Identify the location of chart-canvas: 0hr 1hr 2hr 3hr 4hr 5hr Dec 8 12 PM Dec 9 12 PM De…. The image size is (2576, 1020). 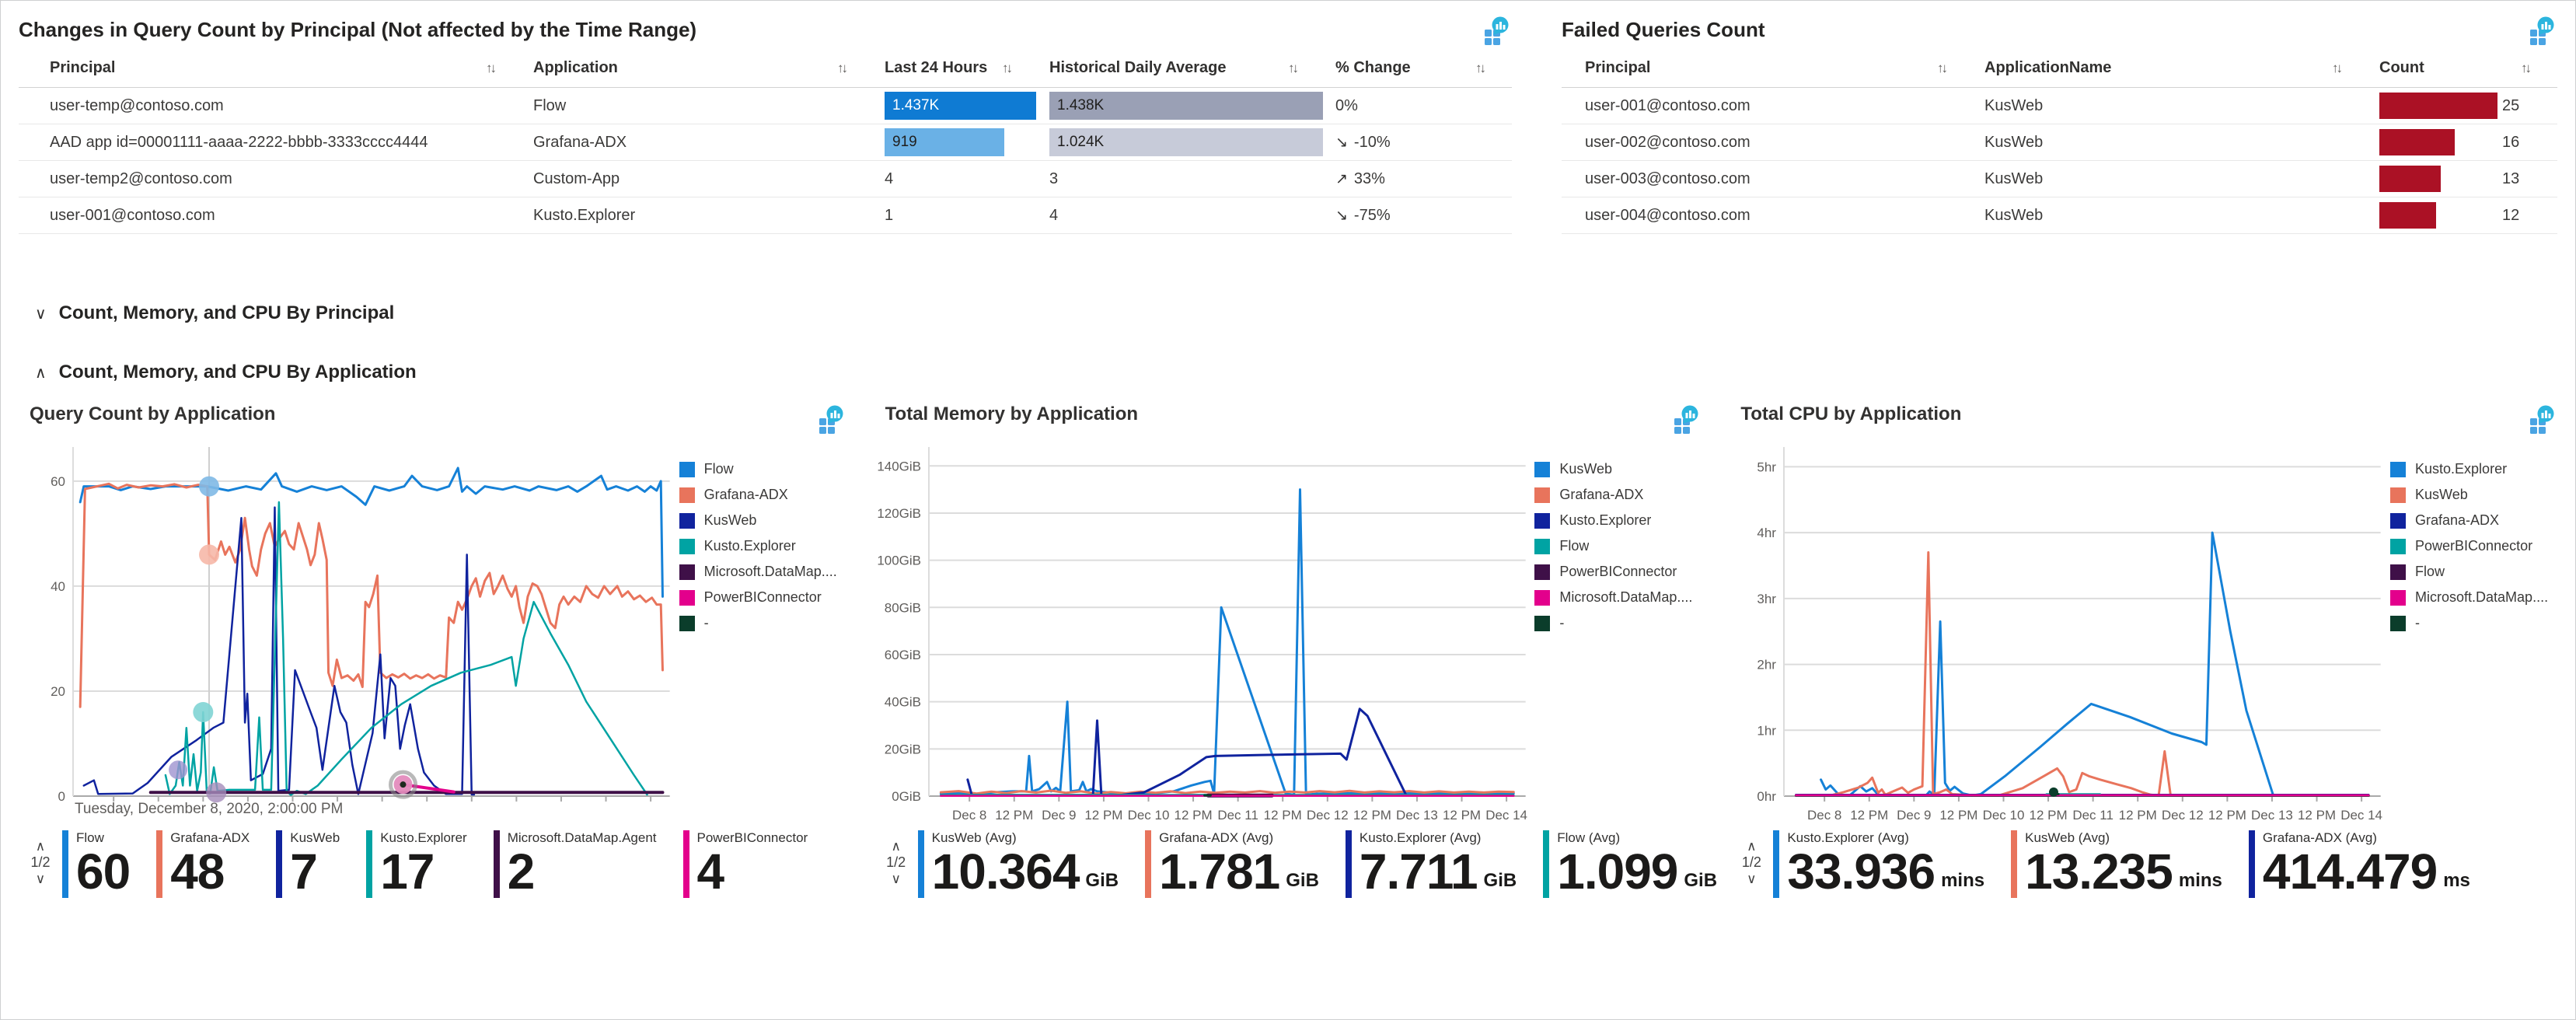
(2060, 631).